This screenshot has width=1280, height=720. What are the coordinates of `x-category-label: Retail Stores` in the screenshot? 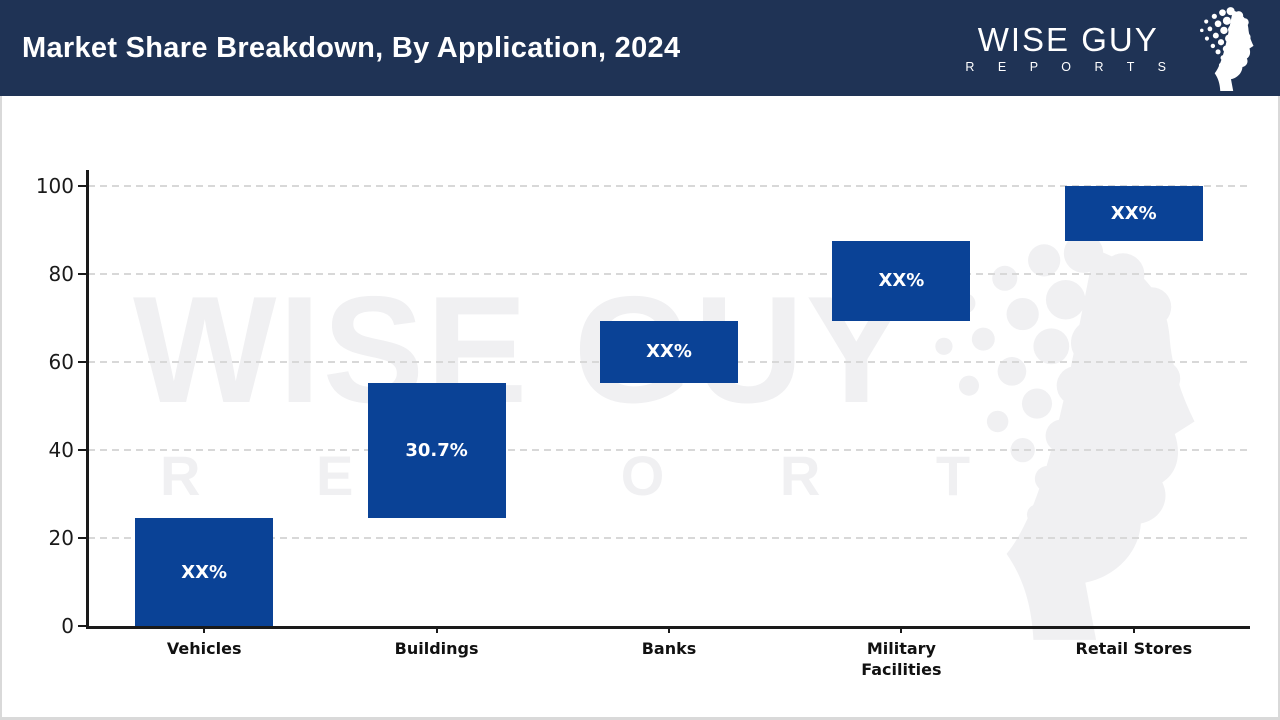 It's located at (1134, 648).